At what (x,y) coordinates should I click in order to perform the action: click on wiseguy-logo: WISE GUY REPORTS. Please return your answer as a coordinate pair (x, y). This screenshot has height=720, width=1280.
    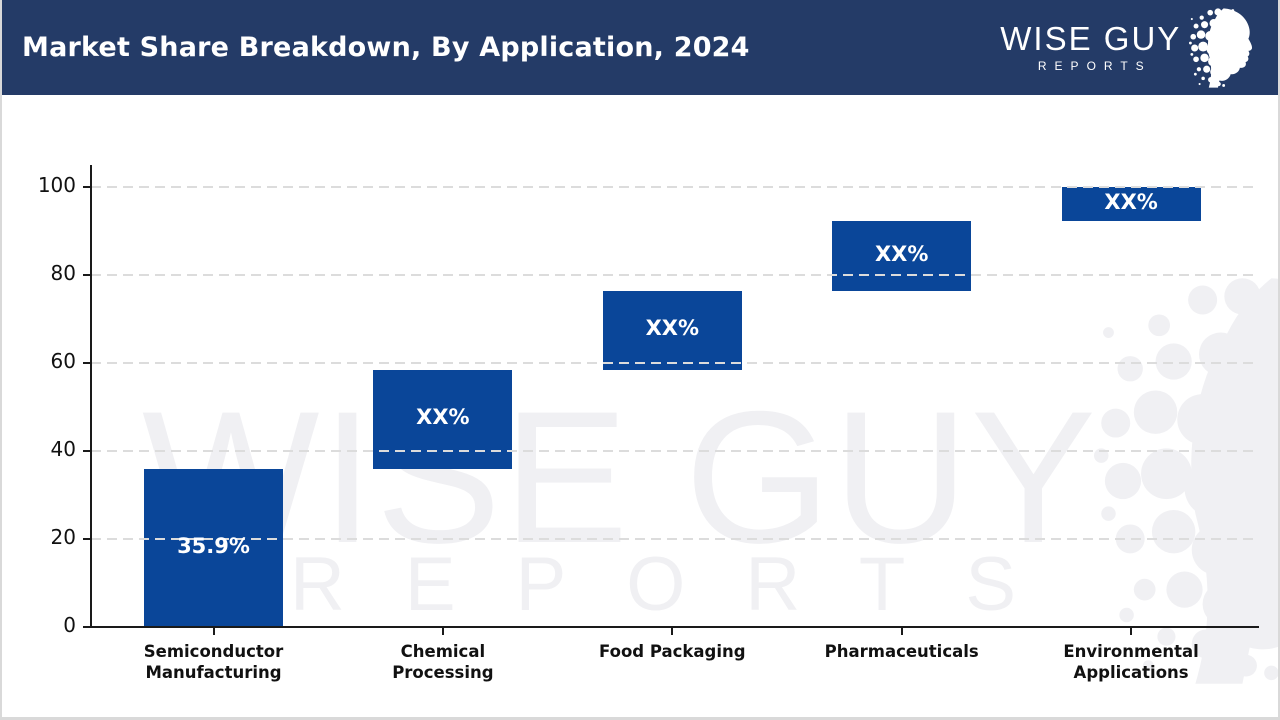
    Looking at the image, I should click on (1130, 48).